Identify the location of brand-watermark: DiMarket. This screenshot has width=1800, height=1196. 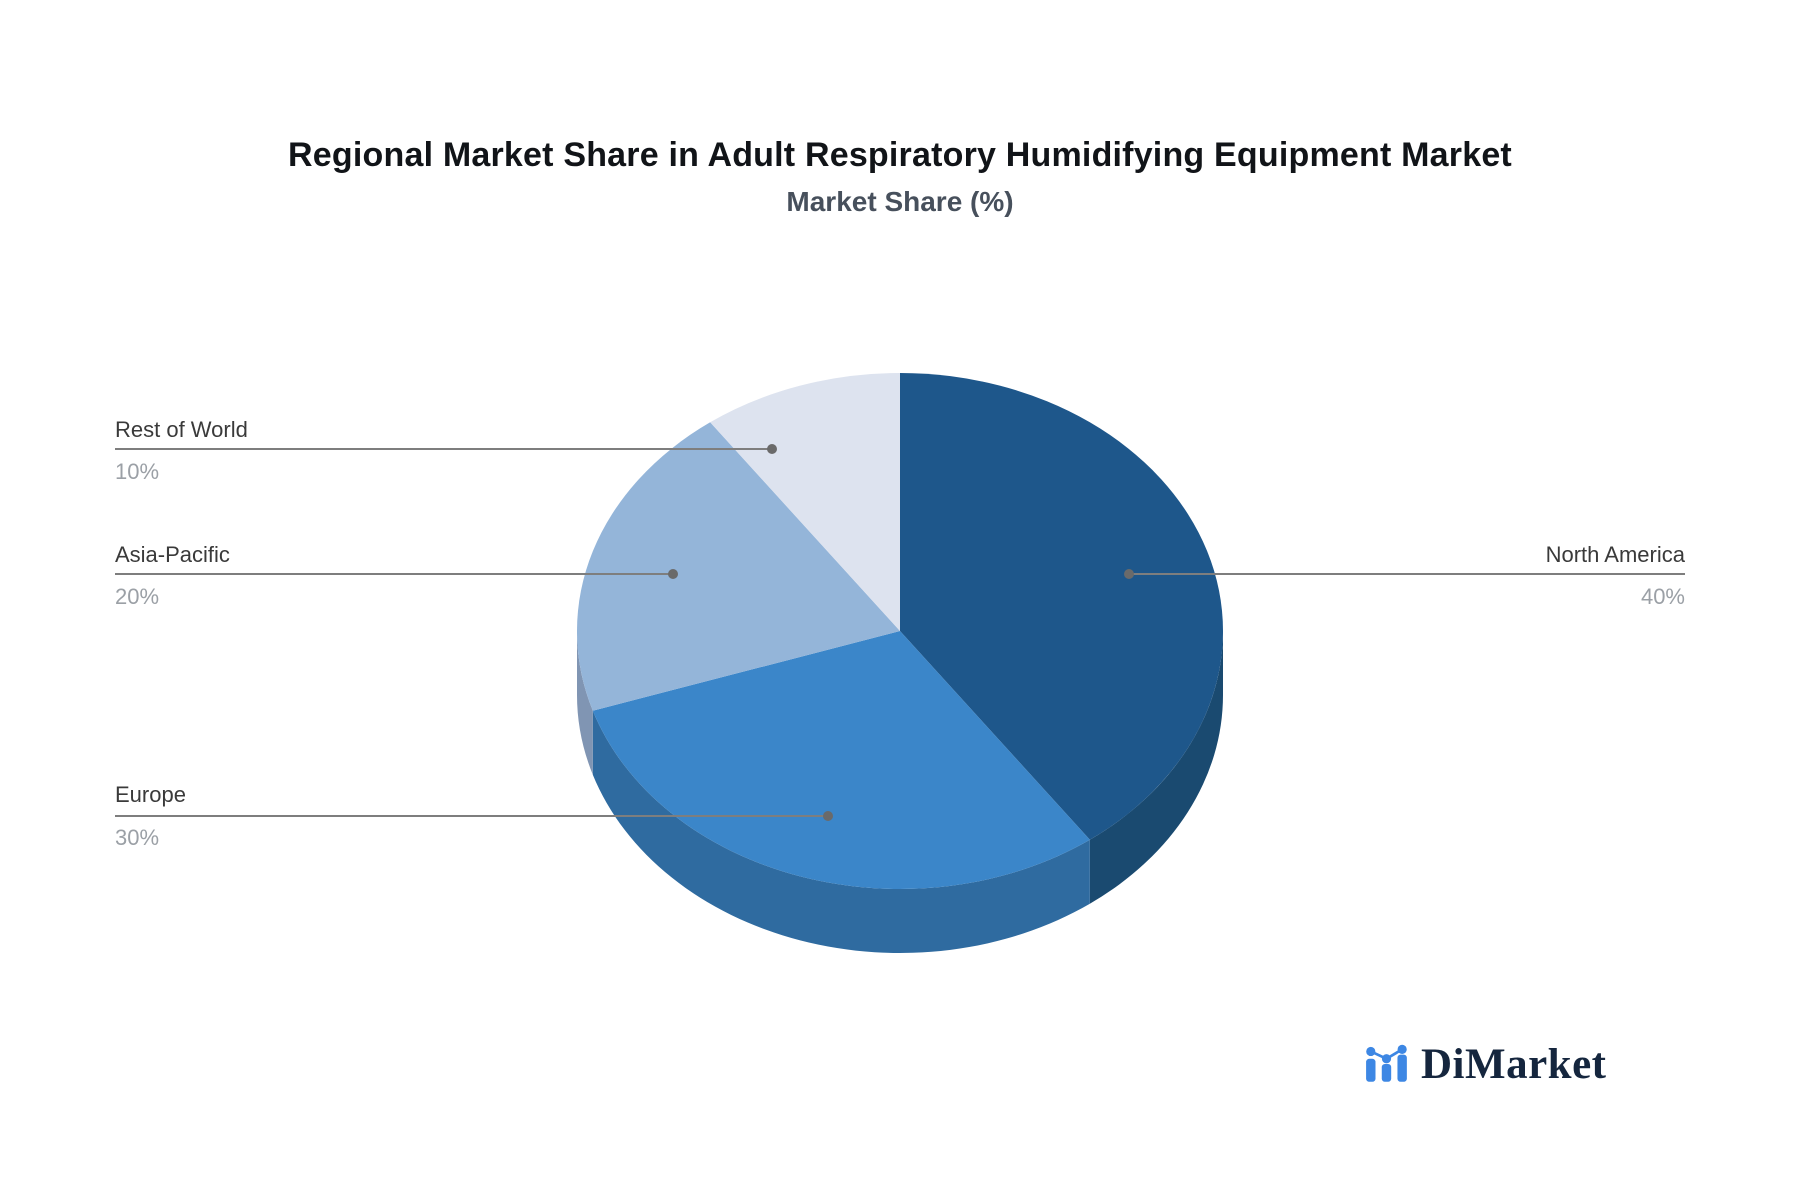
(1485, 1064).